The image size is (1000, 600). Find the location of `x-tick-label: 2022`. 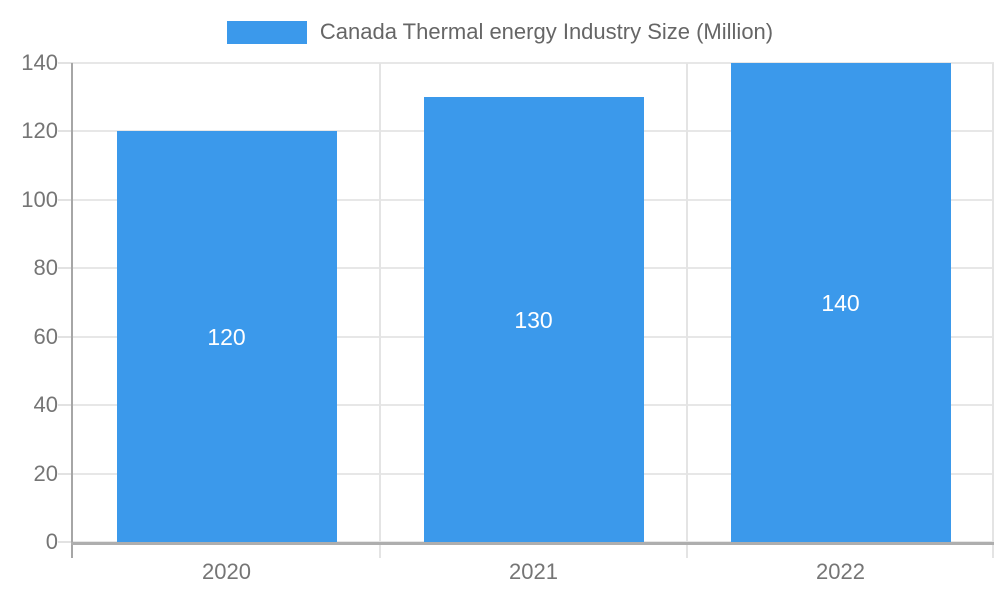

x-tick-label: 2022 is located at coordinates (840, 571).